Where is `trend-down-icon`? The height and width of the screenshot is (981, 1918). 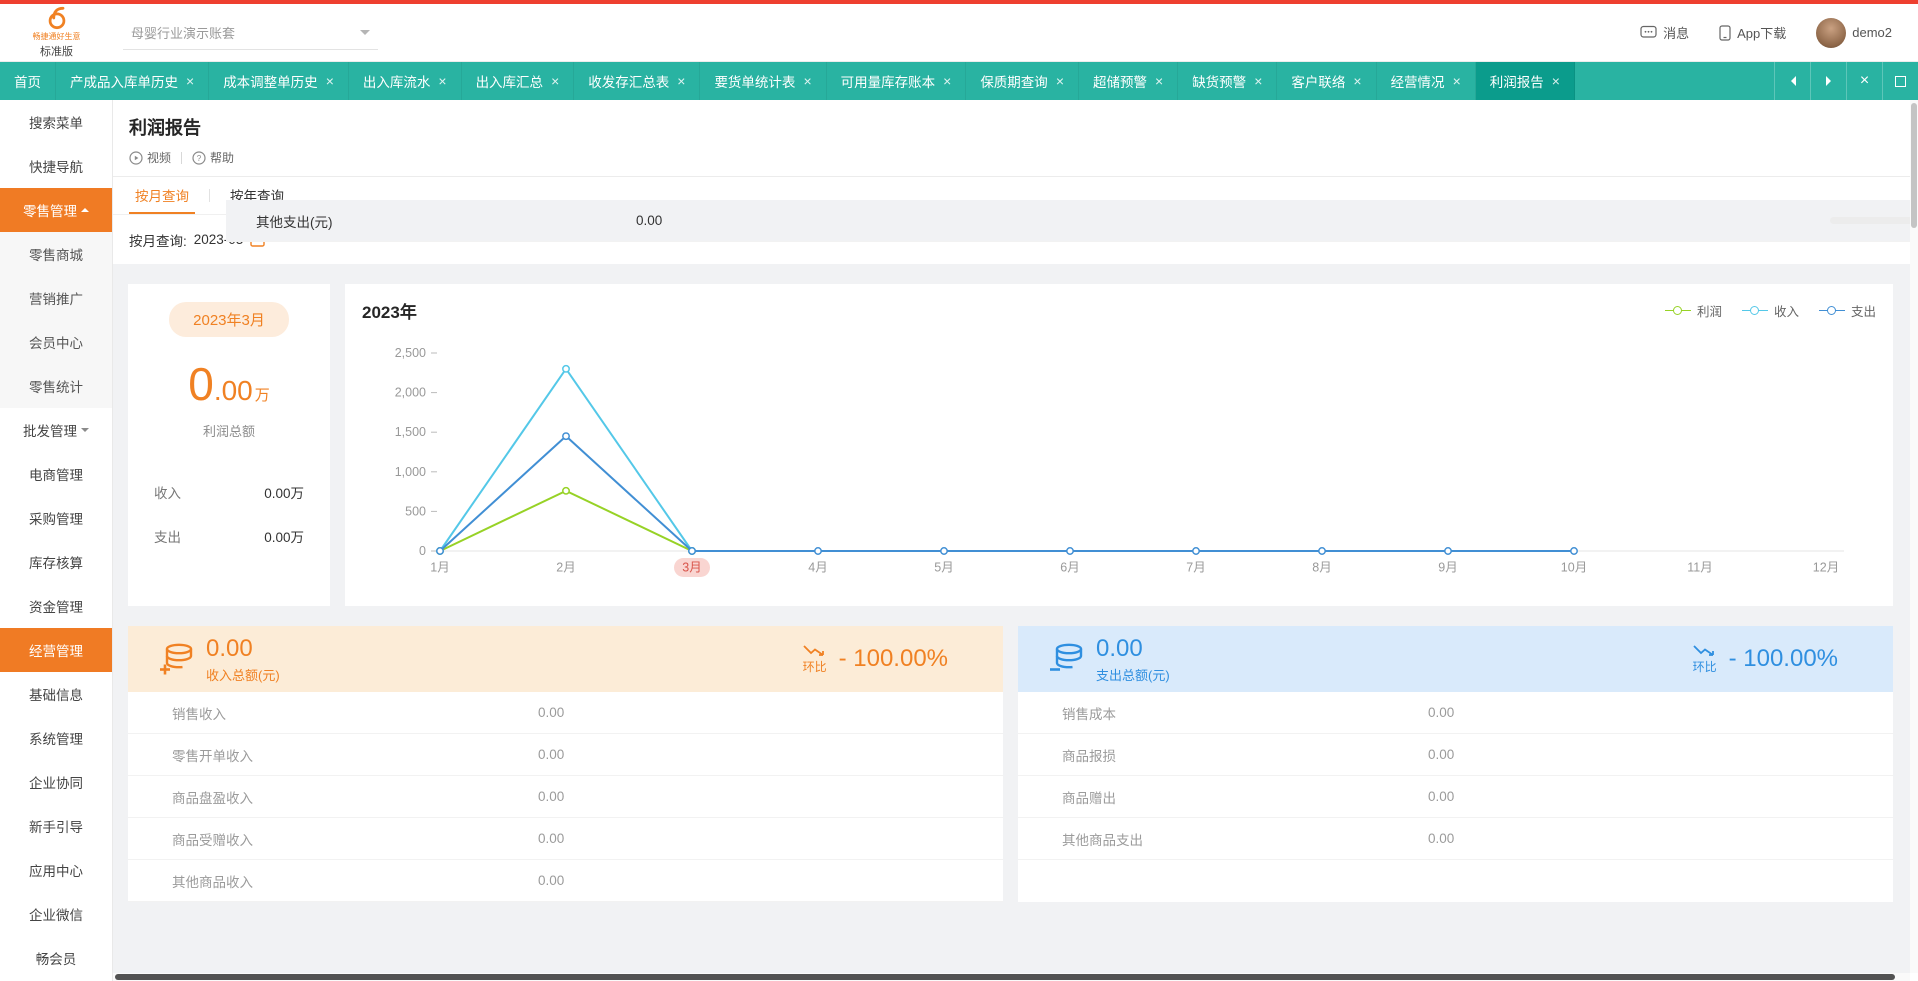 trend-down-icon is located at coordinates (813, 650).